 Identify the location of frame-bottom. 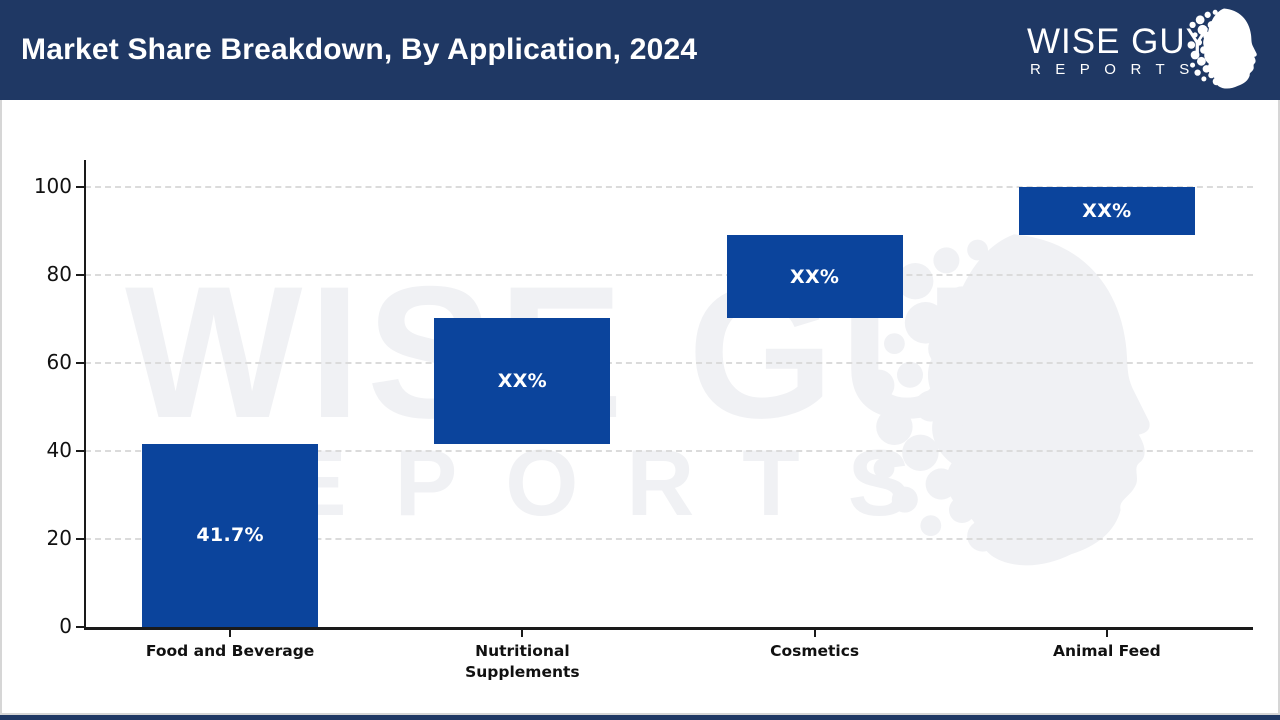
(640, 714).